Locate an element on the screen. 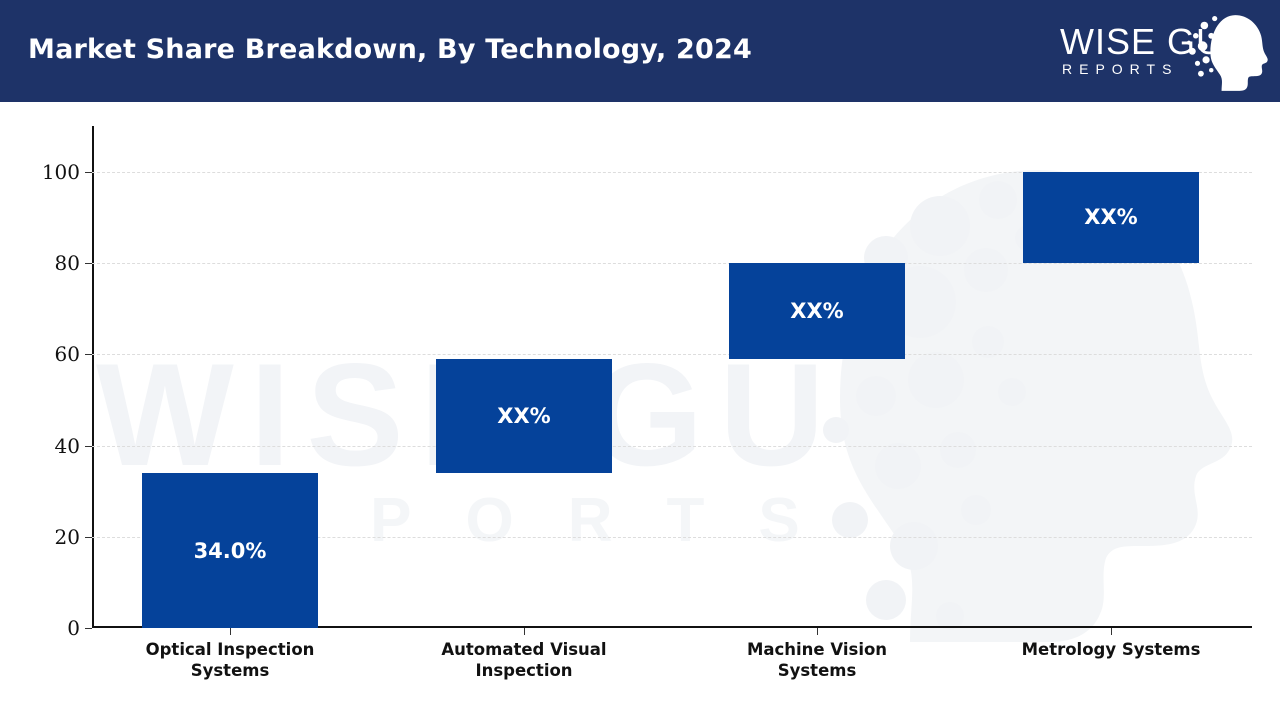 The height and width of the screenshot is (720, 1280). bar-label-optical-inspection-systems: 34.0% is located at coordinates (230, 550).